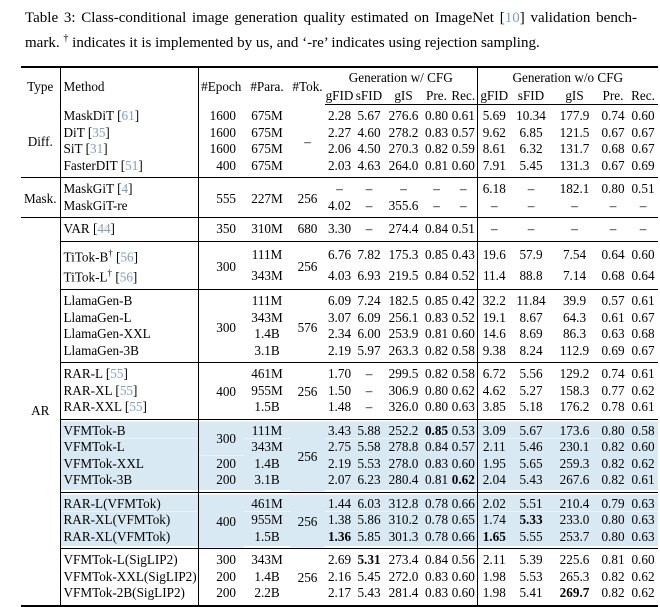  Describe the element at coordinates (464, 409) in the screenshot. I see `cfg-metric-cell: 0.63` at that location.